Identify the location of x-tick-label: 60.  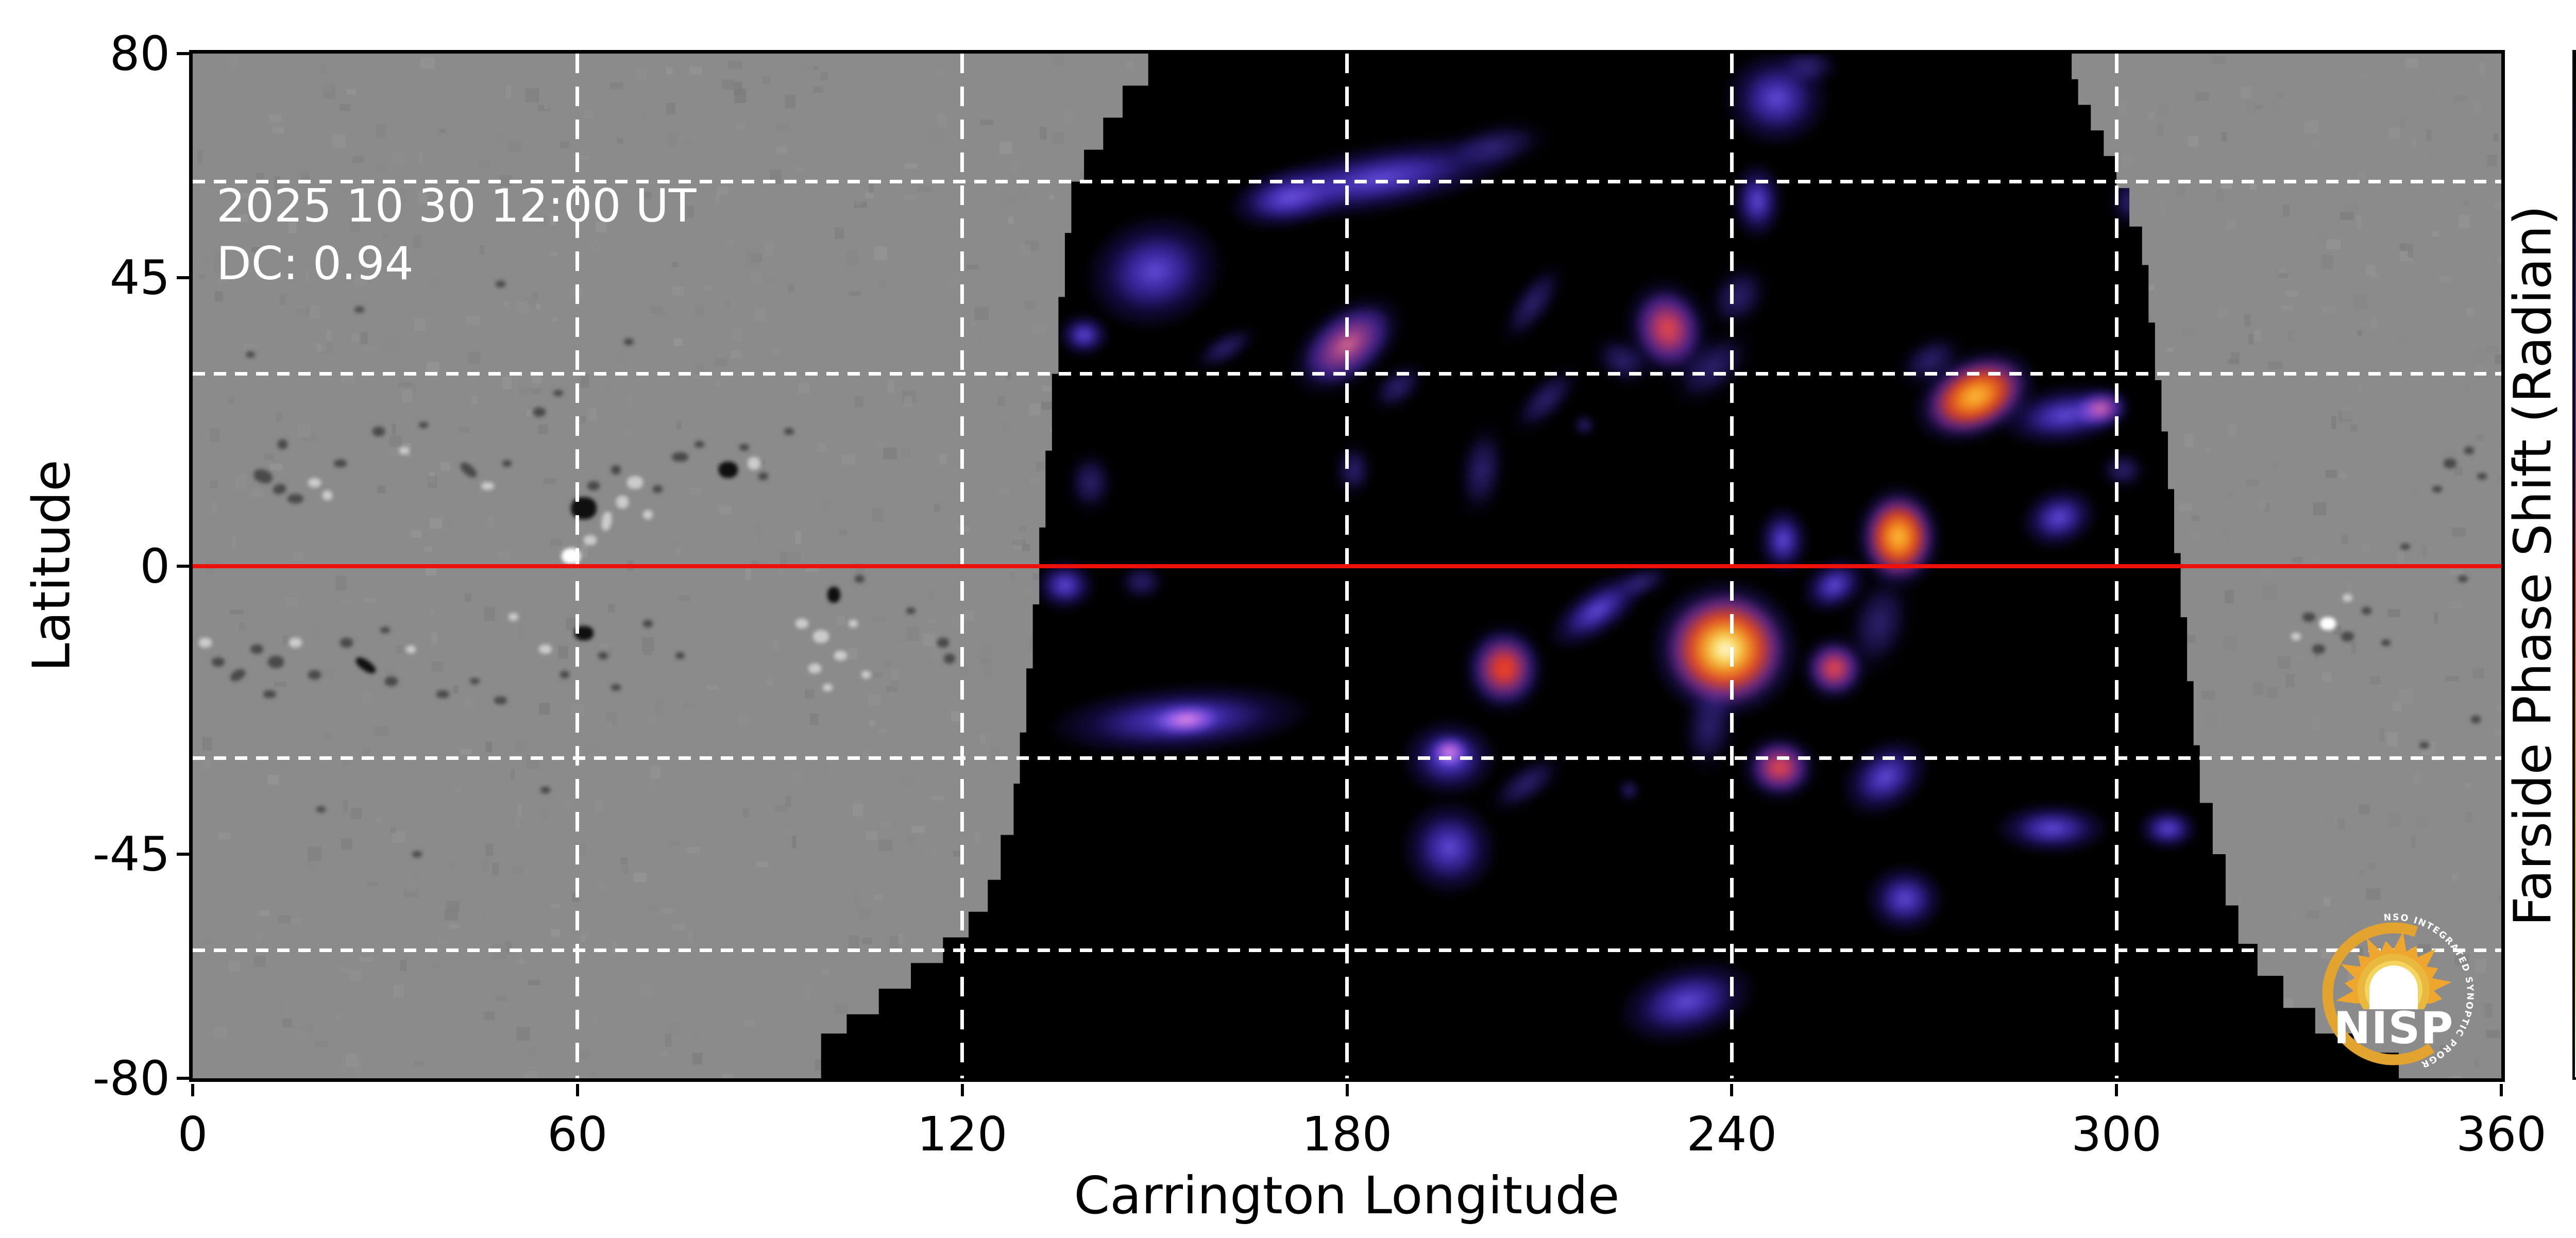
(577, 1134).